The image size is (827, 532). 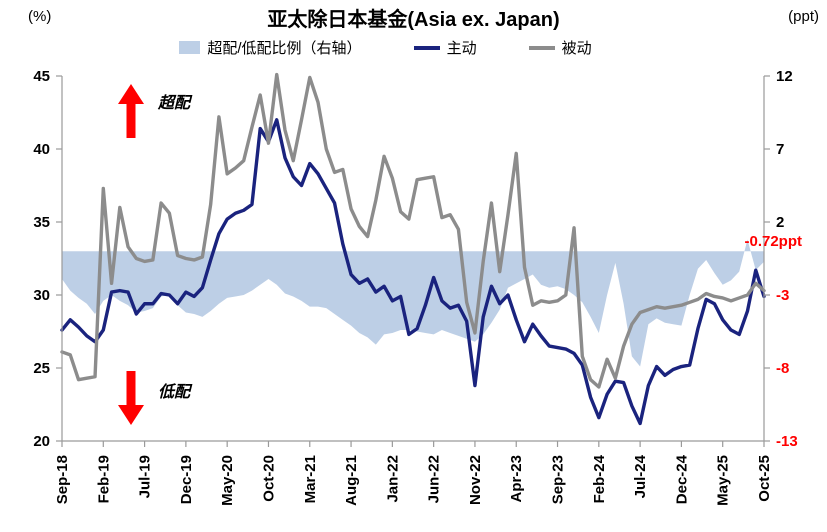 I want to click on x-axis-tick-label: May-25, so click(x=723, y=480).